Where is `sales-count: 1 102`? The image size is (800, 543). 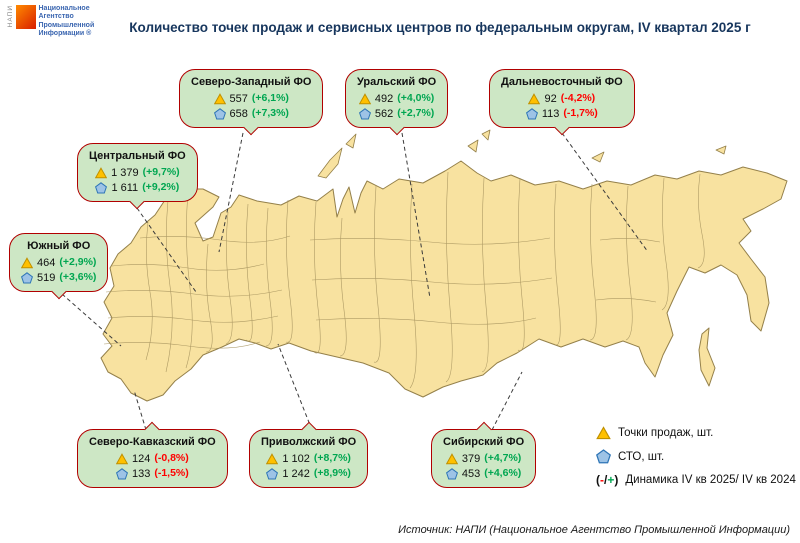
sales-count: 1 102 is located at coordinates (296, 458).